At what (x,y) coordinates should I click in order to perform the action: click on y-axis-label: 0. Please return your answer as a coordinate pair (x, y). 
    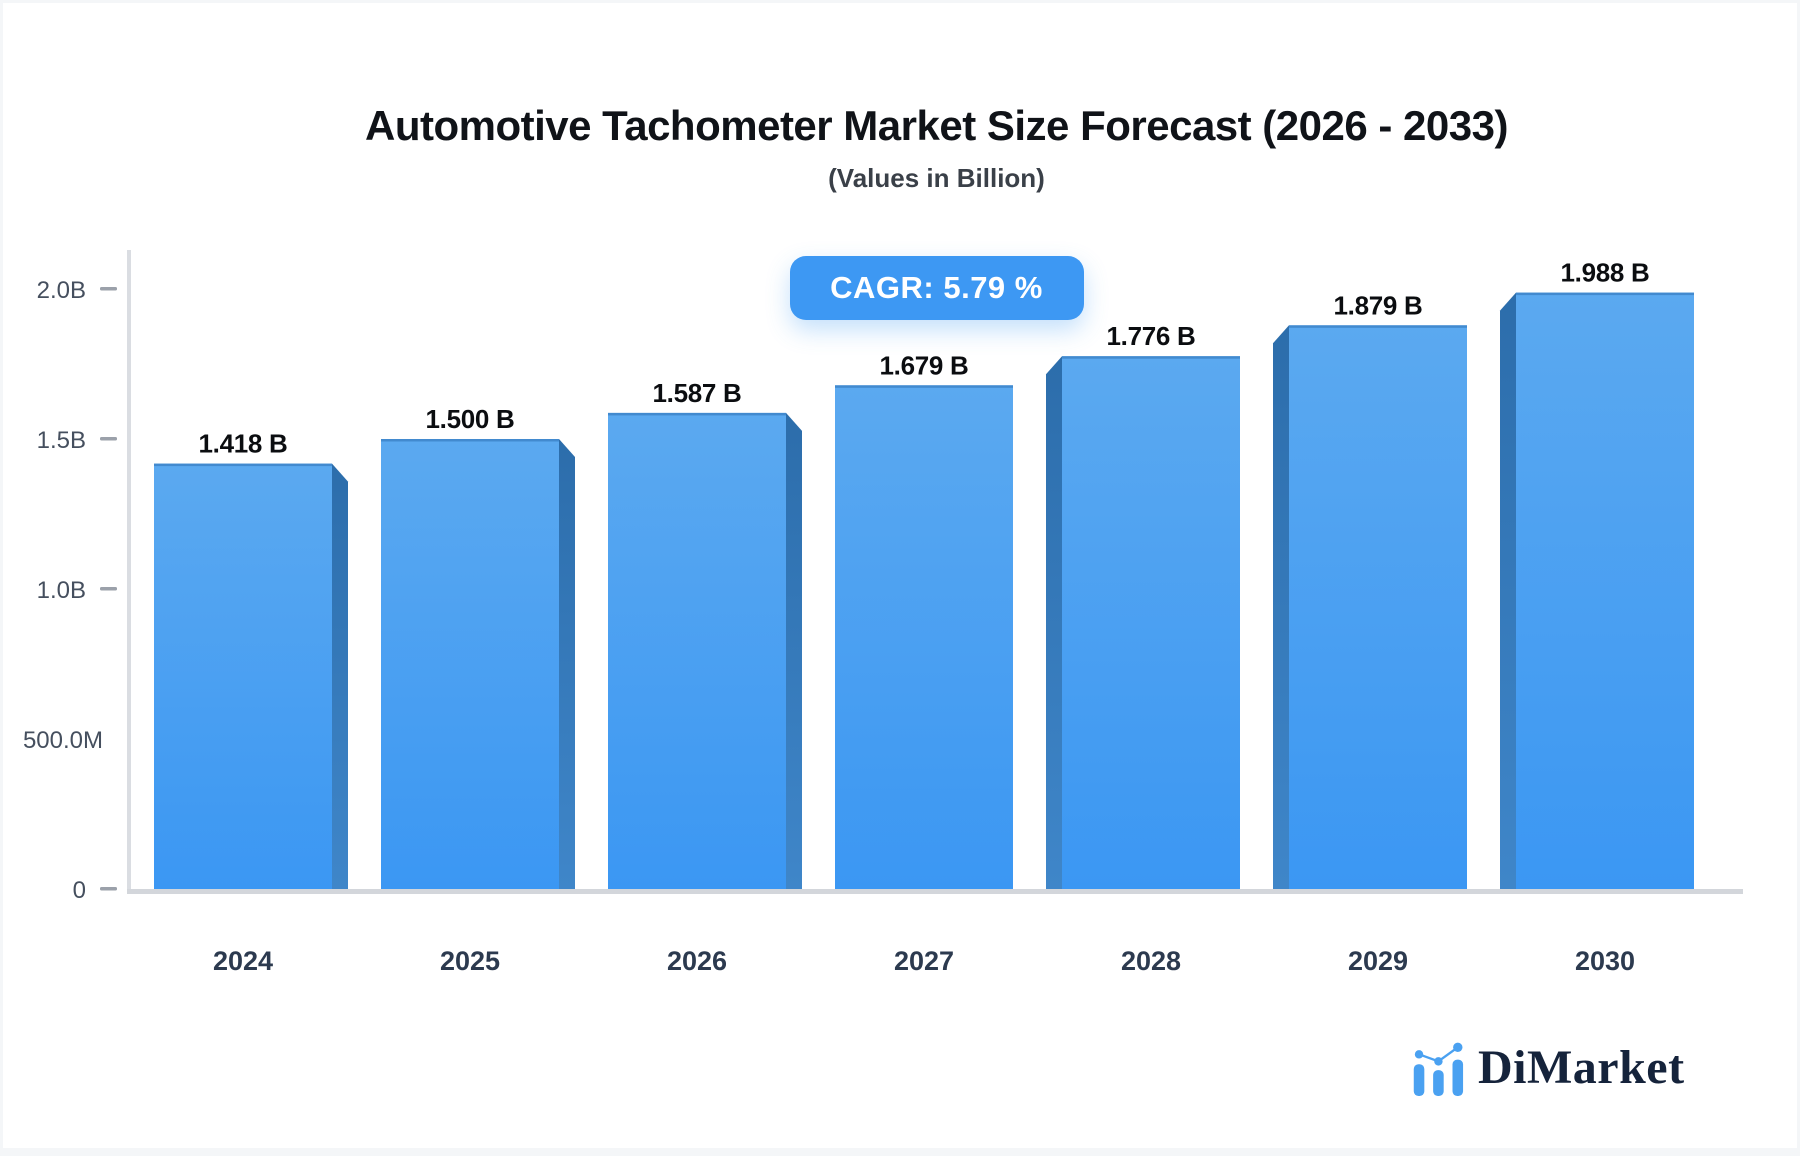
    Looking at the image, I should click on (79, 890).